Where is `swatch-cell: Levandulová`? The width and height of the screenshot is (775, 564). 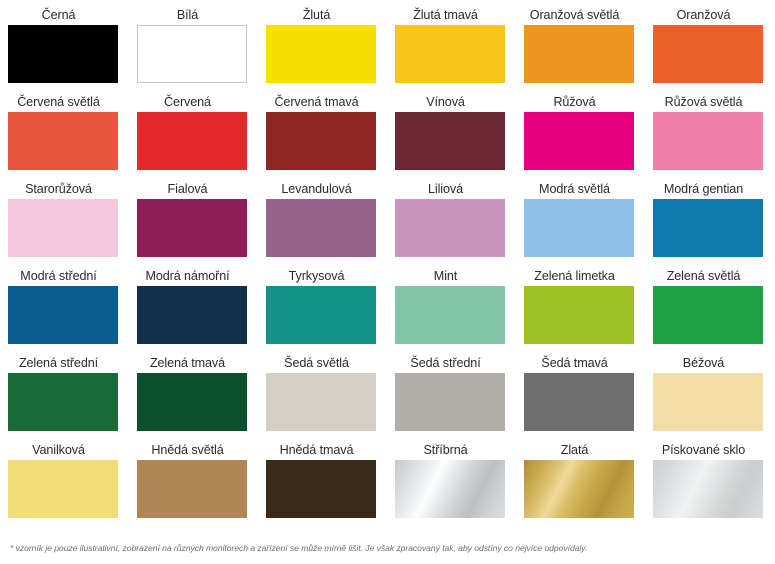 swatch-cell: Levandulová is located at coordinates (321, 222).